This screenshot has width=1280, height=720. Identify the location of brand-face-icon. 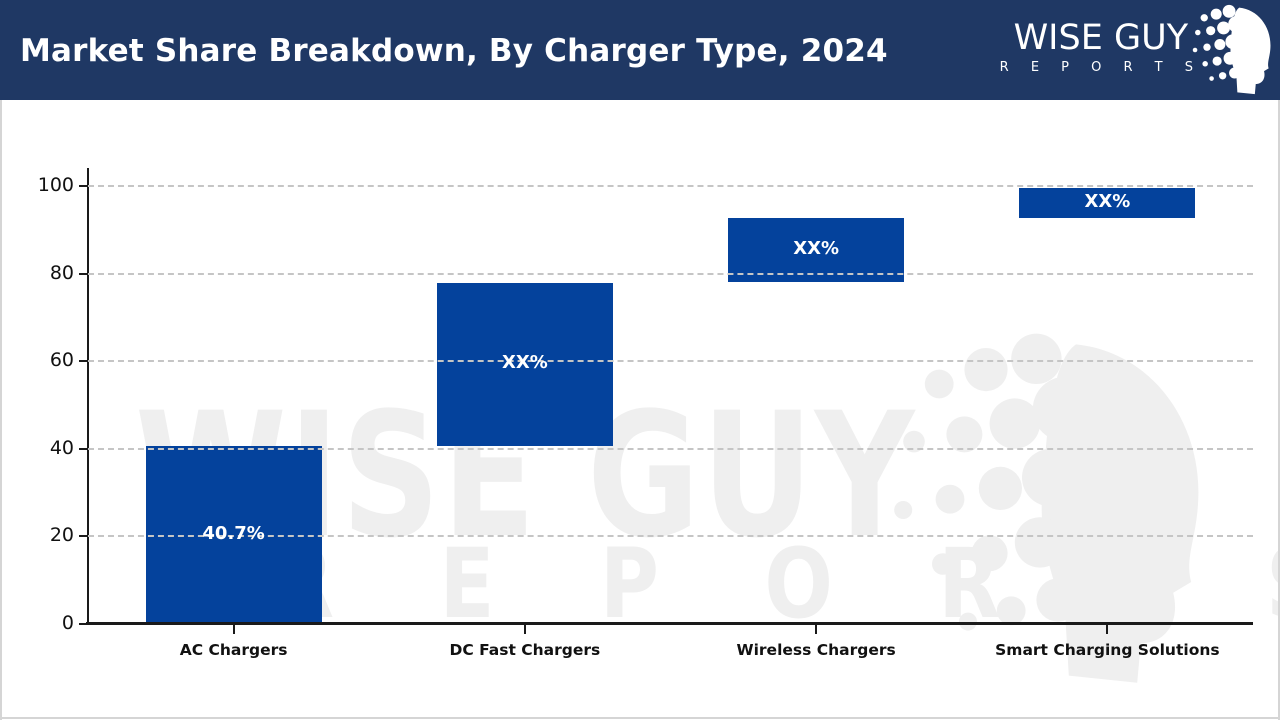
(1231, 49).